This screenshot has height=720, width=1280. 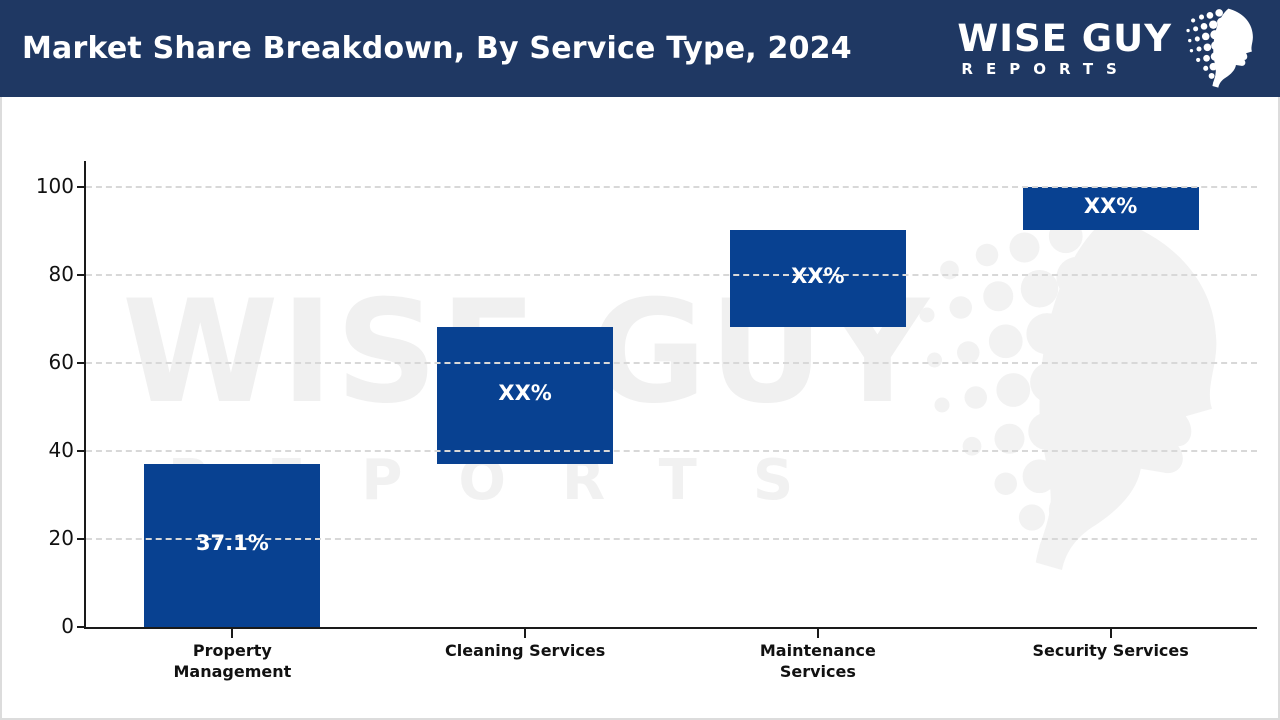 What do you see at coordinates (61, 450) in the screenshot?
I see `ytick-label: 40` at bounding box center [61, 450].